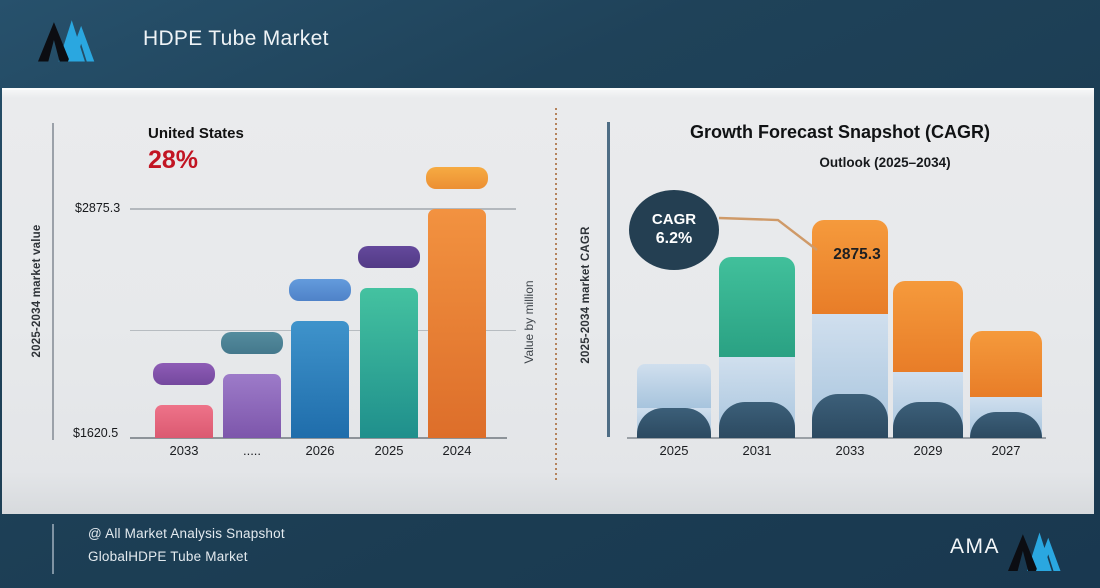 The width and height of the screenshot is (1100, 588). I want to click on panel-divider-dotted, so click(556, 294).